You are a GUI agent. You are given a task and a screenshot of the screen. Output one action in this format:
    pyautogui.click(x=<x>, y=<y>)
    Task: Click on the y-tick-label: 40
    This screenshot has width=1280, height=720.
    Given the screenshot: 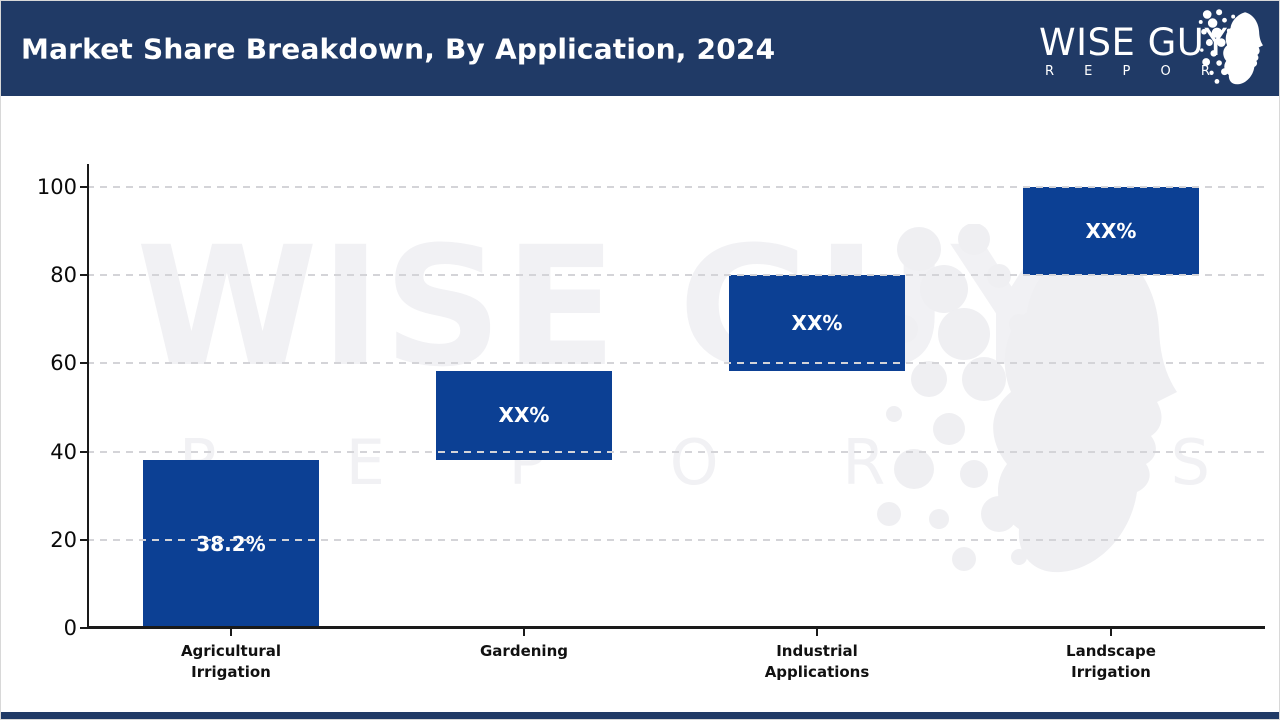 What is the action you would take?
    pyautogui.click(x=63, y=451)
    